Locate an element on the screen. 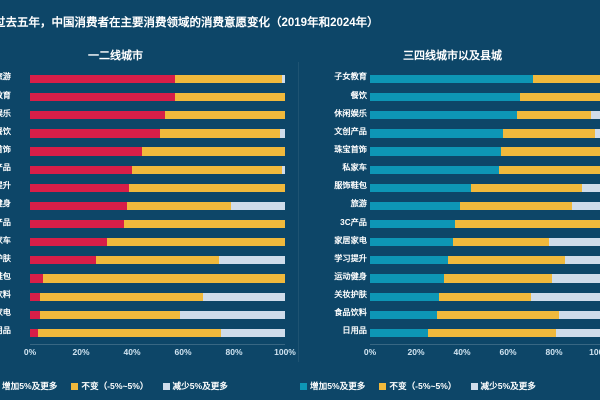 The width and height of the screenshot is (600, 400). legend-item-decrease-right: 减少5%及更多 is located at coordinates (503, 386).